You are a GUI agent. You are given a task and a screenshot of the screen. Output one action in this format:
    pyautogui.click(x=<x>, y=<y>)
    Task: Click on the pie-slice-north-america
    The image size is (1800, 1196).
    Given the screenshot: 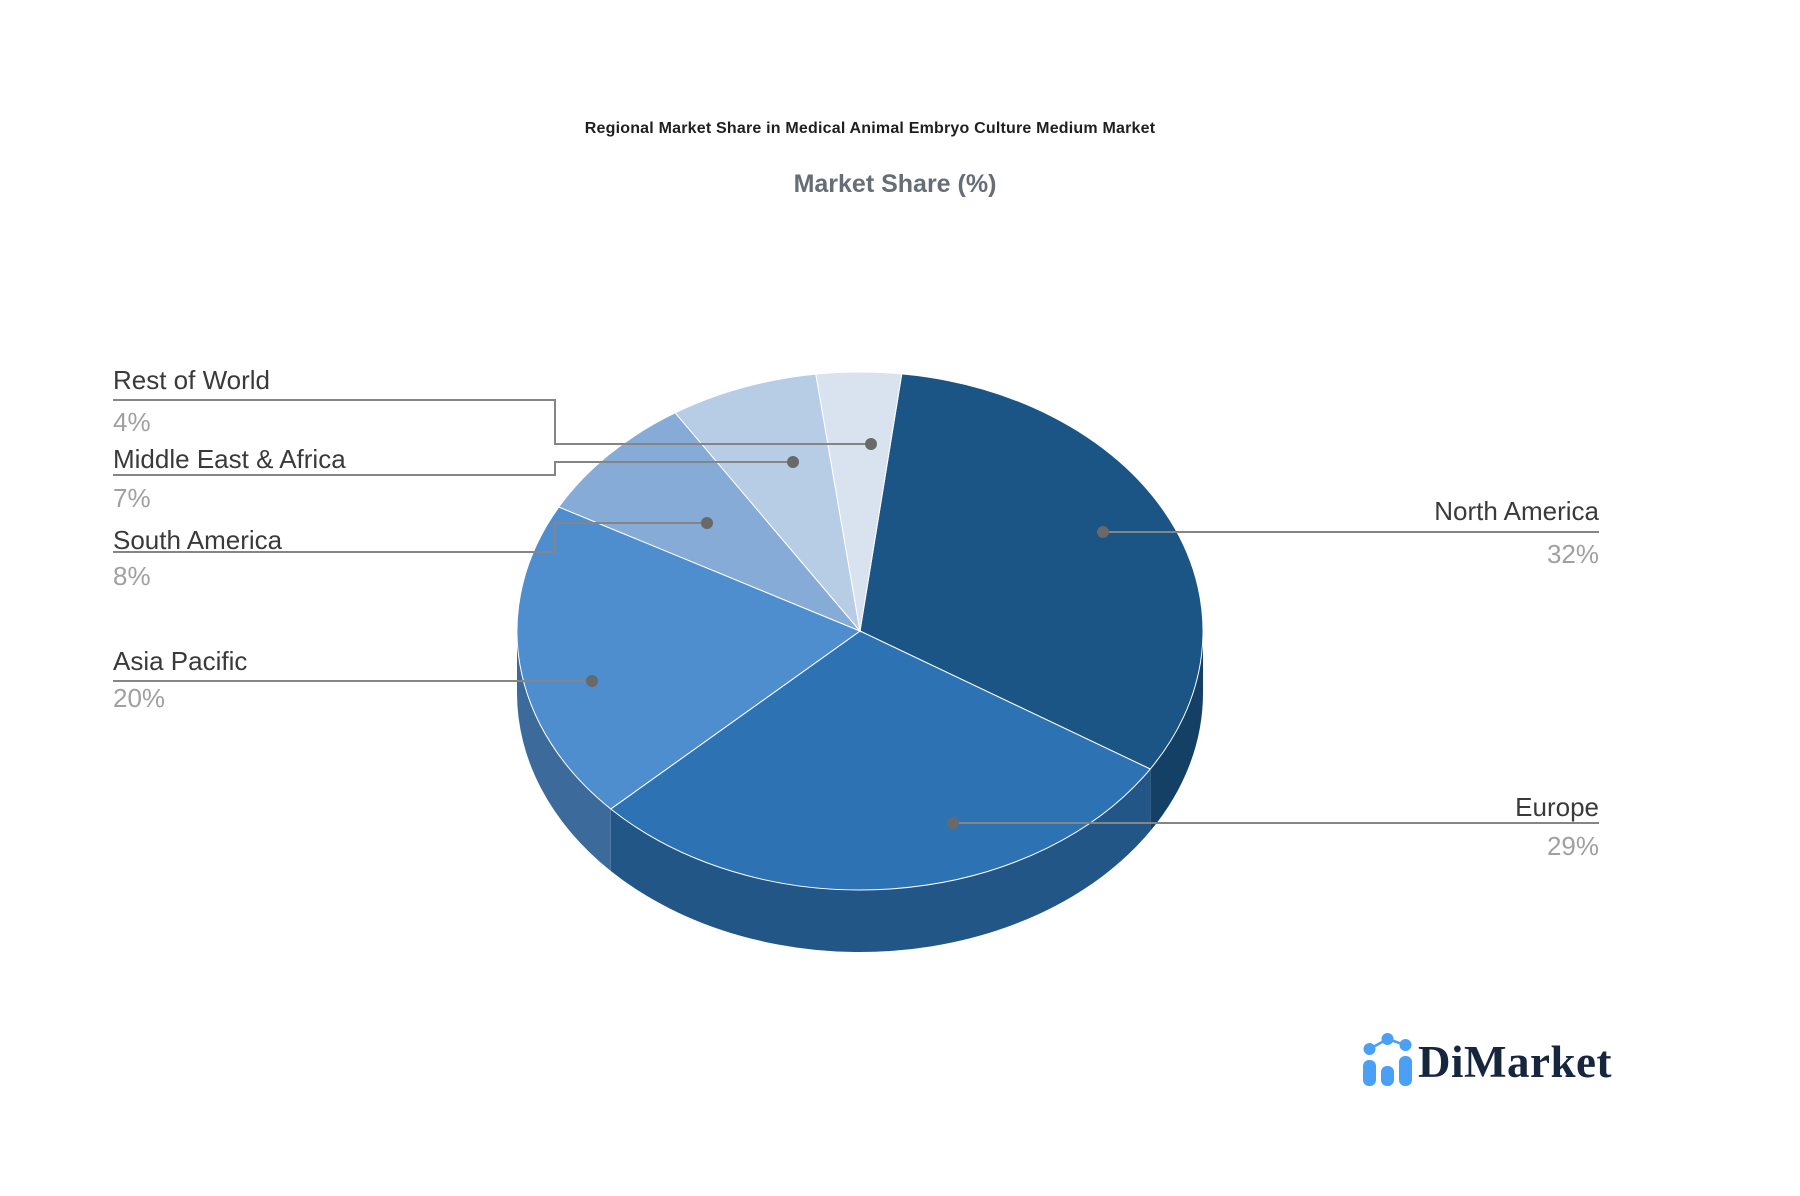 What is the action you would take?
    pyautogui.click(x=1031, y=571)
    